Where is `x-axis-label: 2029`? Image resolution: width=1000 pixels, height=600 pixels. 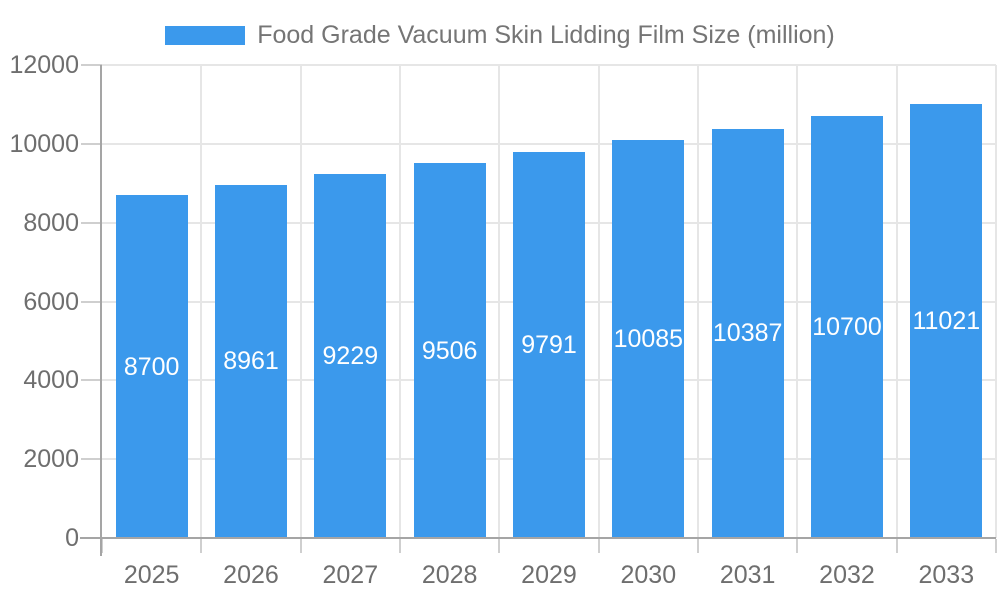
x-axis-label: 2029 is located at coordinates (549, 575).